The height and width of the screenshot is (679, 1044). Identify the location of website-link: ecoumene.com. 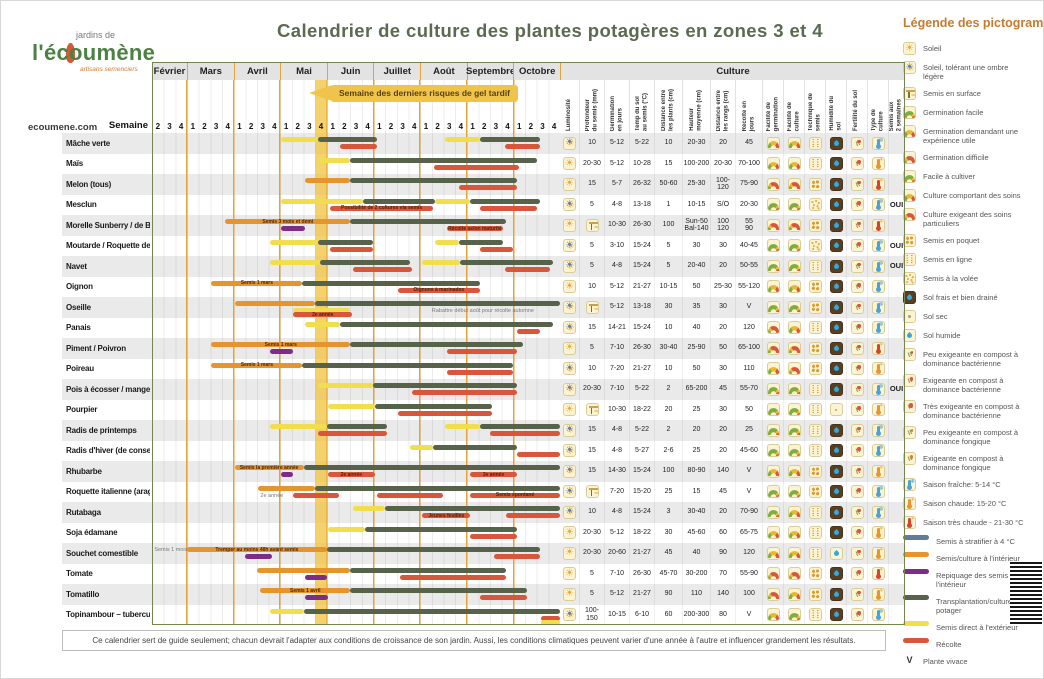
(63, 127).